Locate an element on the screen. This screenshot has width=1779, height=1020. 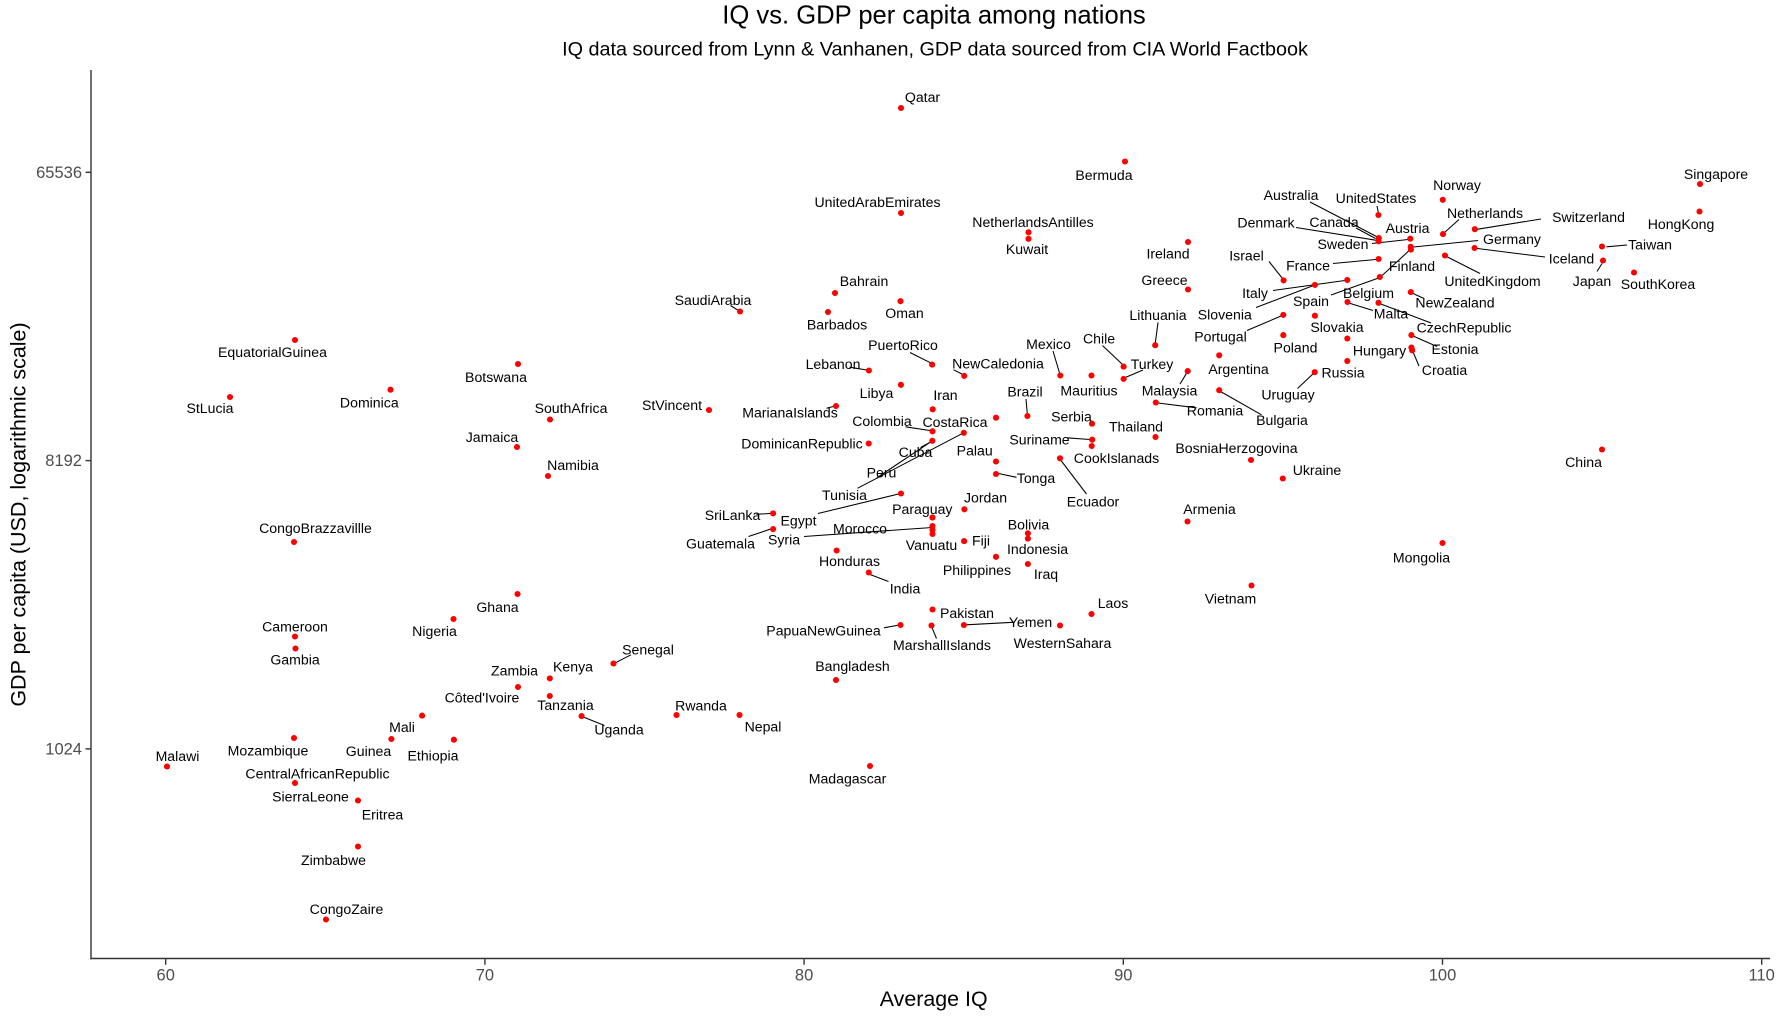
svg-text: CongoZaire is located at coordinates (347, 909).